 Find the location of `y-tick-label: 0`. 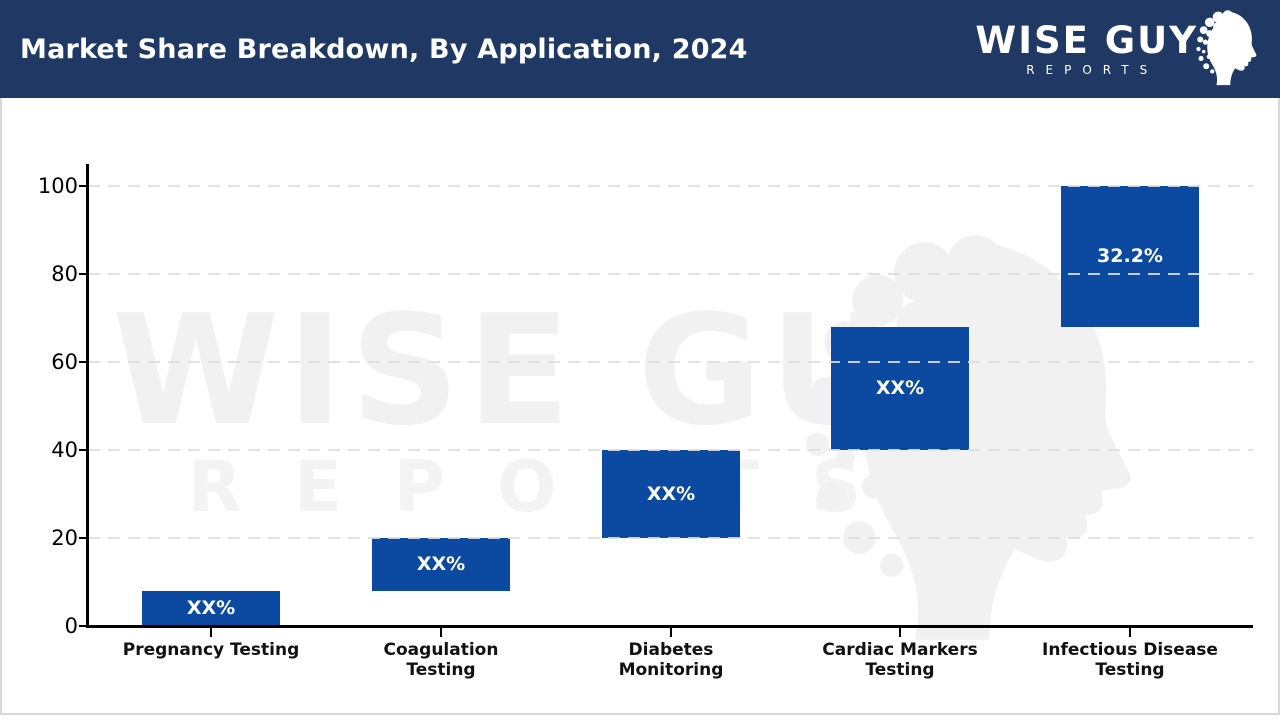

y-tick-label: 0 is located at coordinates (71, 626).